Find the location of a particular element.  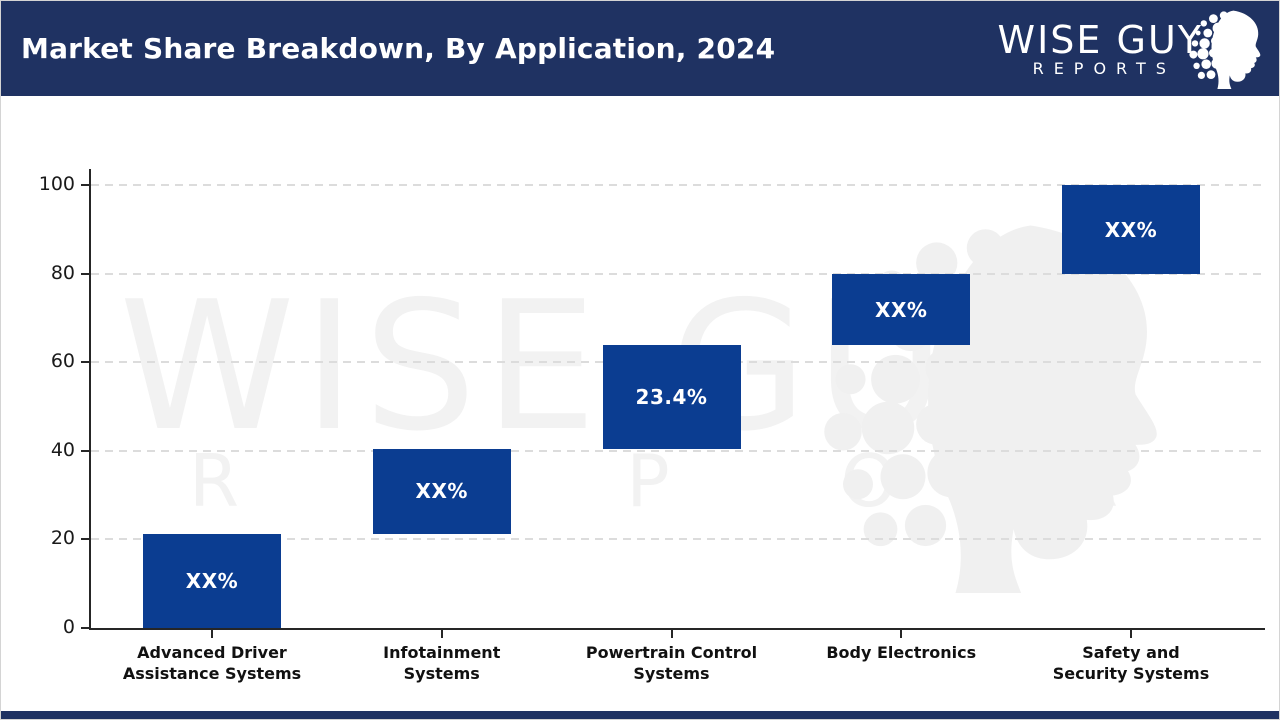

y-axis-tick-label: 40 is located at coordinates (62, 449).